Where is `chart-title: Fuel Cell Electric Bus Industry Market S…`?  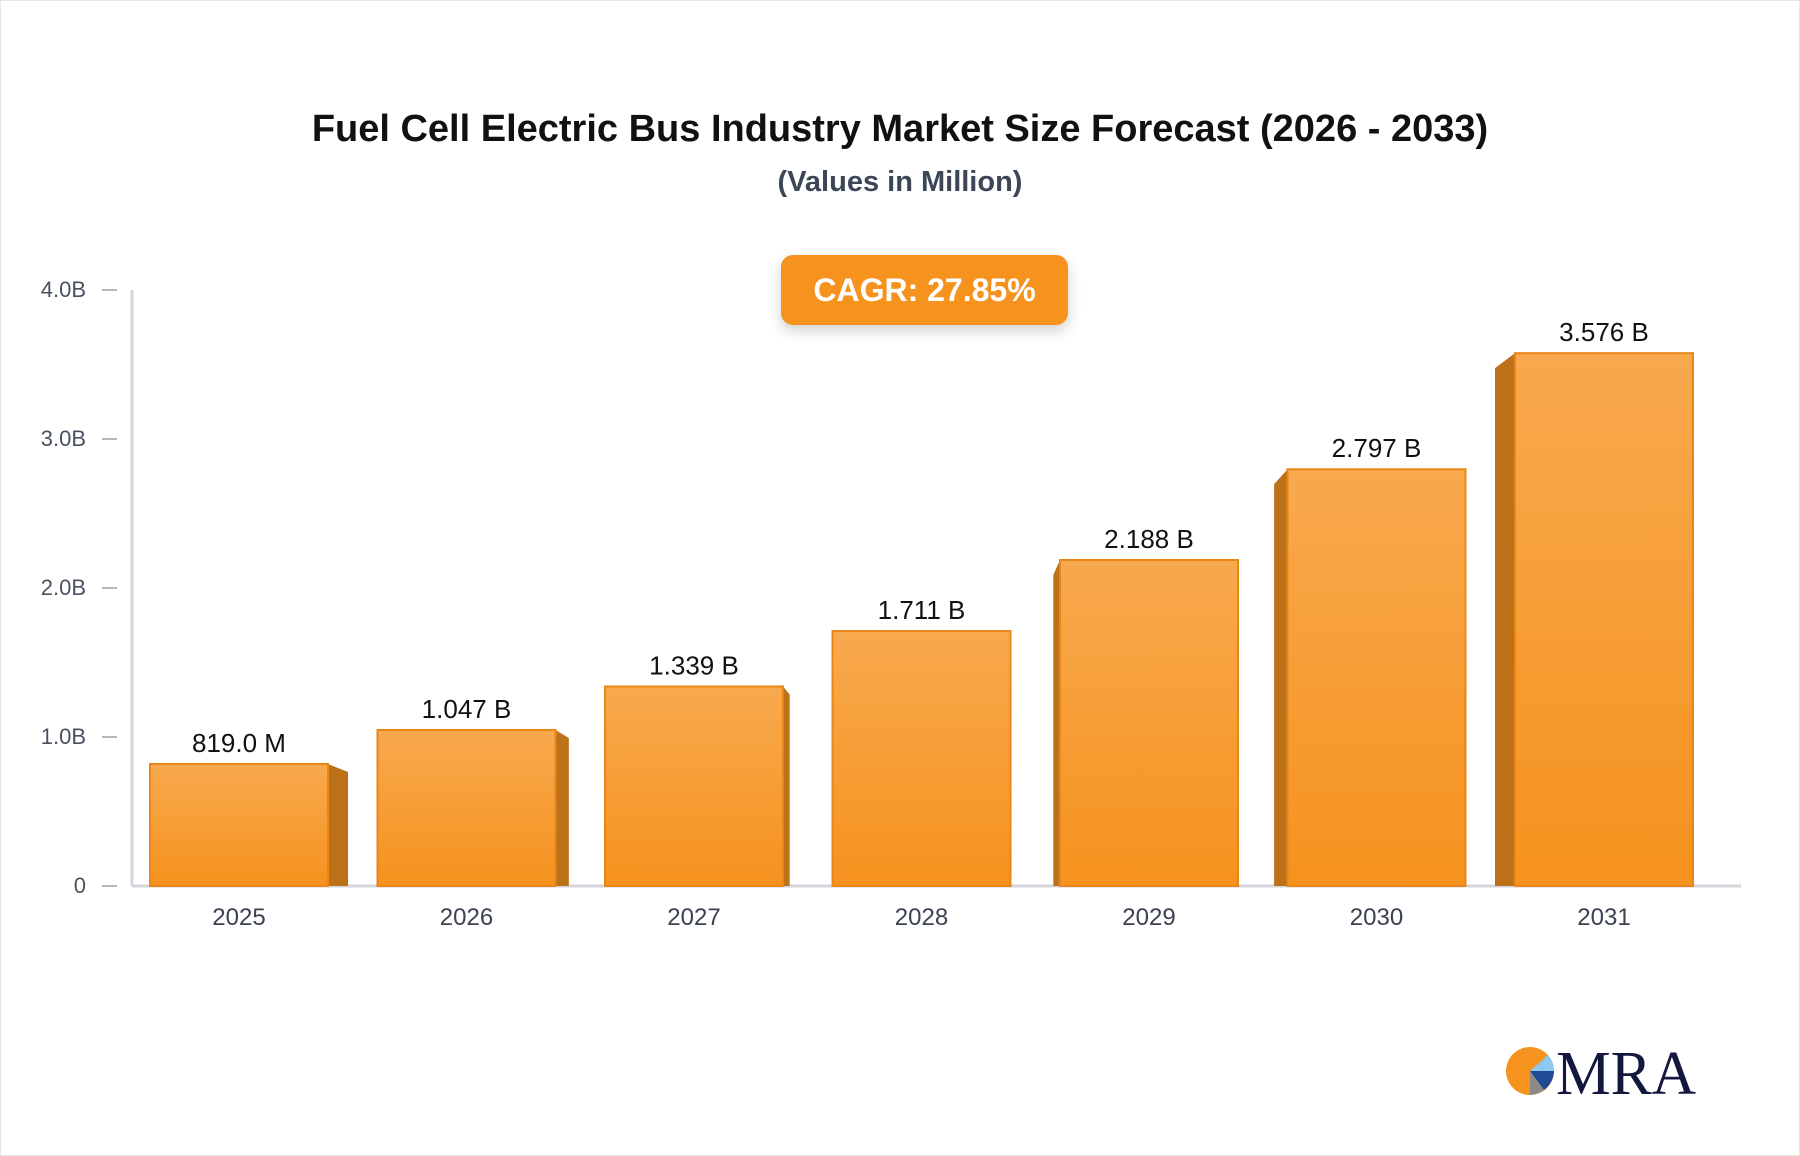
chart-title: Fuel Cell Electric Bus Industry Market S… is located at coordinates (900, 129).